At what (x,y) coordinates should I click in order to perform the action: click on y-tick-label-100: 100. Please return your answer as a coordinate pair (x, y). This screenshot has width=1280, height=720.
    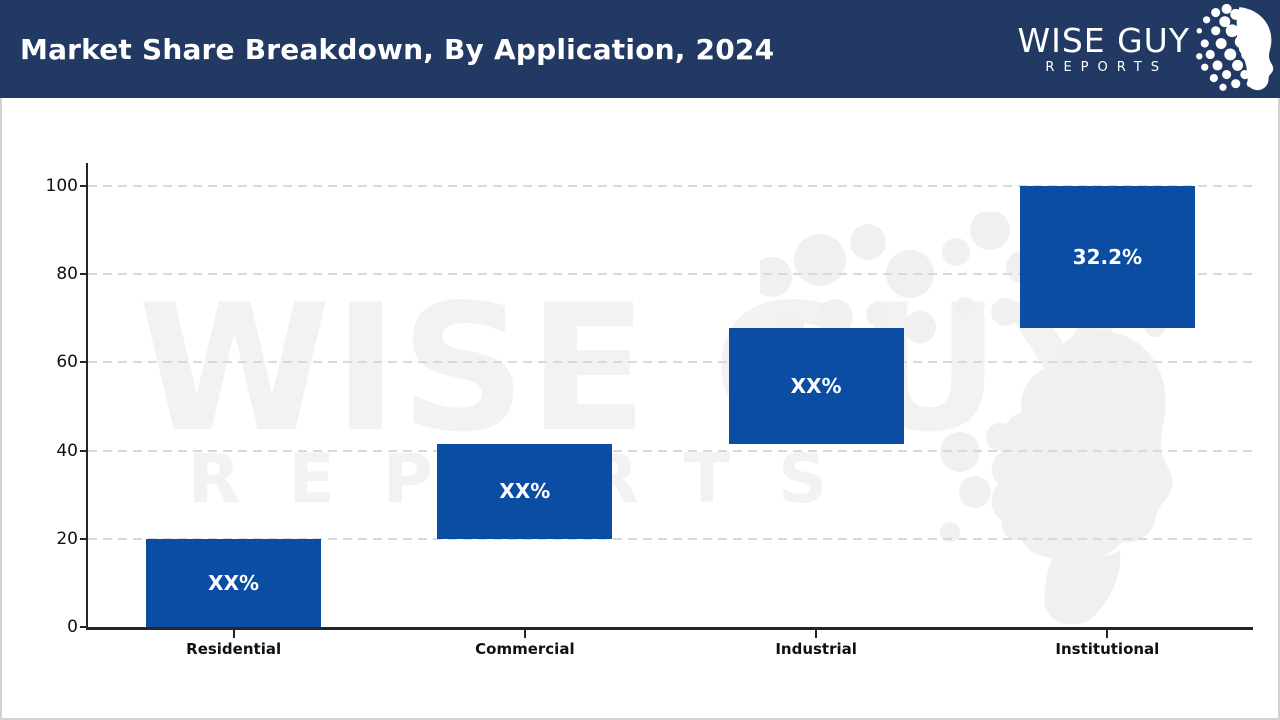
    Looking at the image, I should click on (61, 186).